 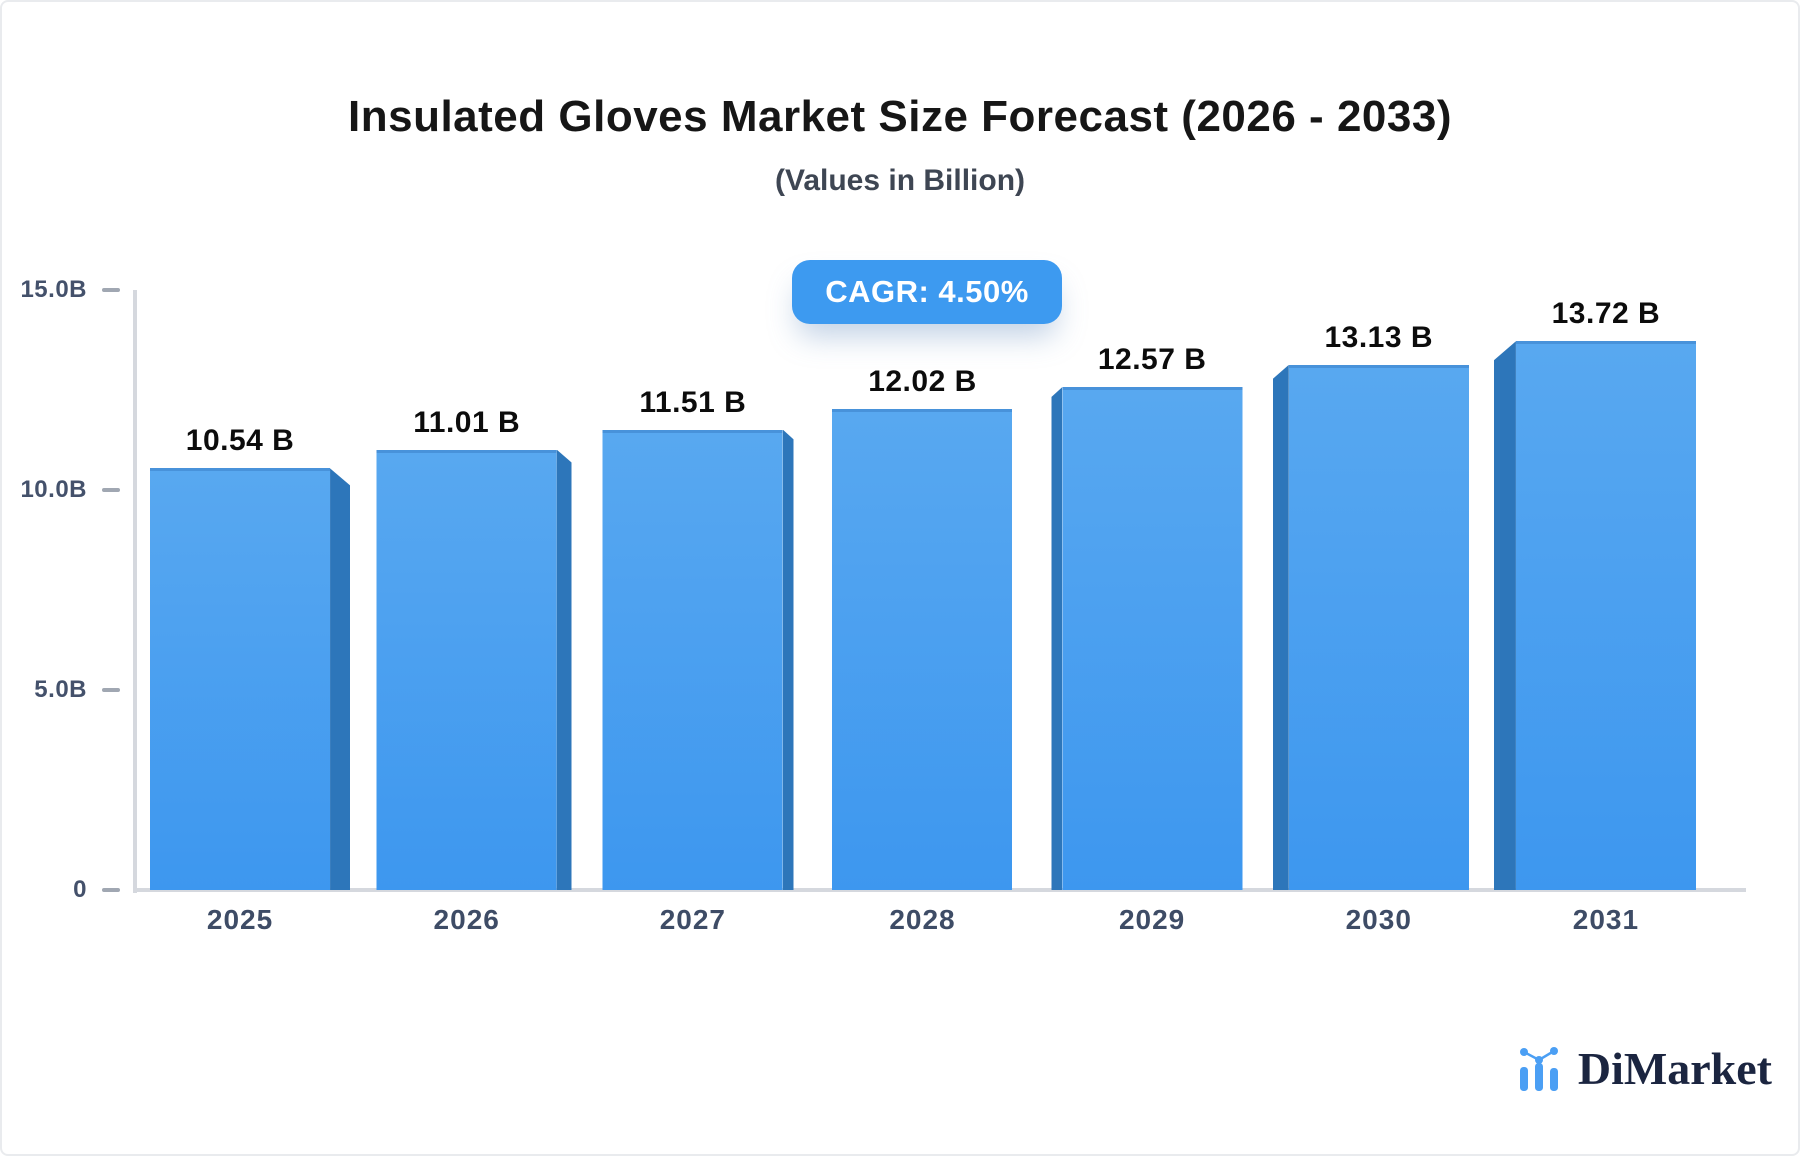 What do you see at coordinates (80, 889) in the screenshot?
I see `y-tick-label: 0` at bounding box center [80, 889].